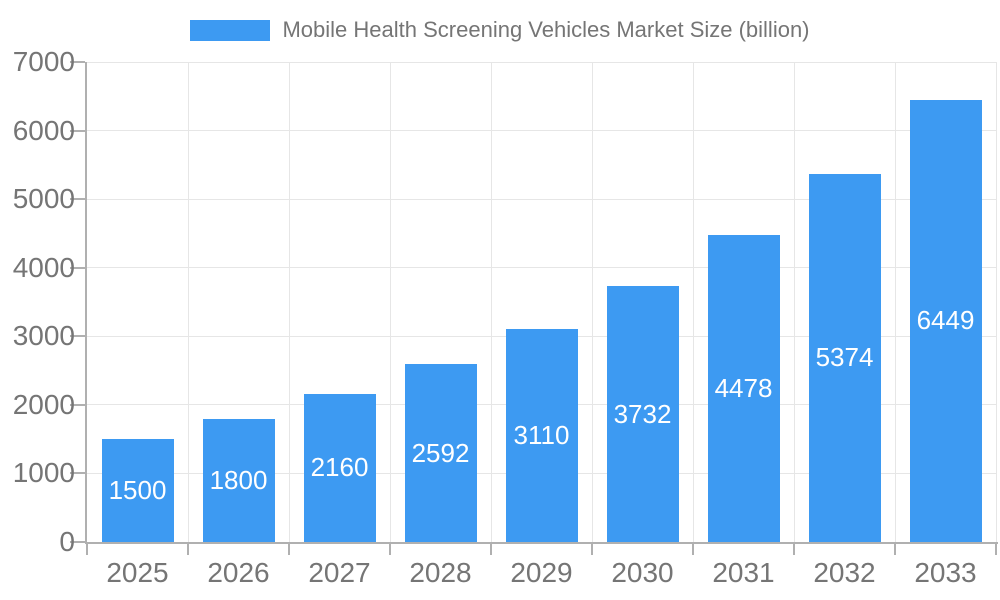  I want to click on bar-value-label: 6449, so click(945, 320).